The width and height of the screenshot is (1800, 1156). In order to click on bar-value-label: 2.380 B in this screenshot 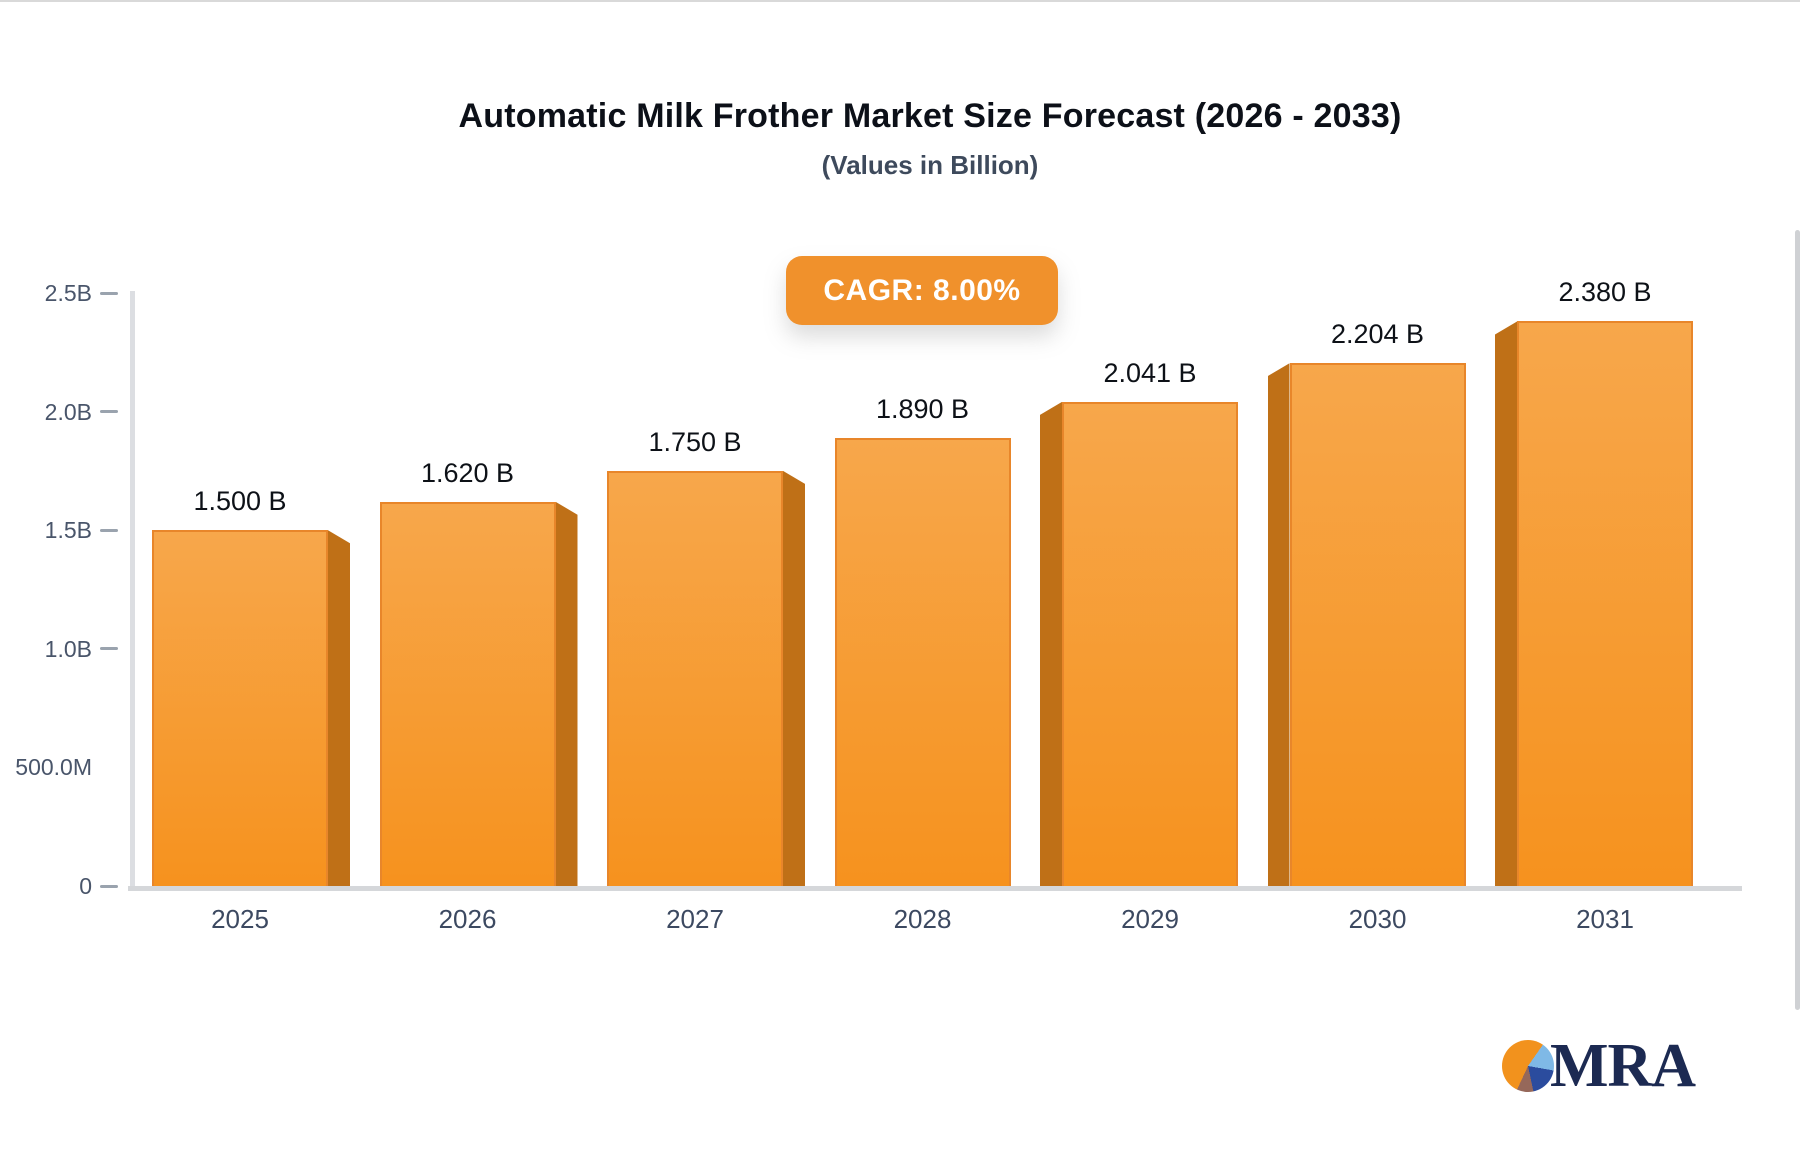, I will do `click(1605, 292)`.